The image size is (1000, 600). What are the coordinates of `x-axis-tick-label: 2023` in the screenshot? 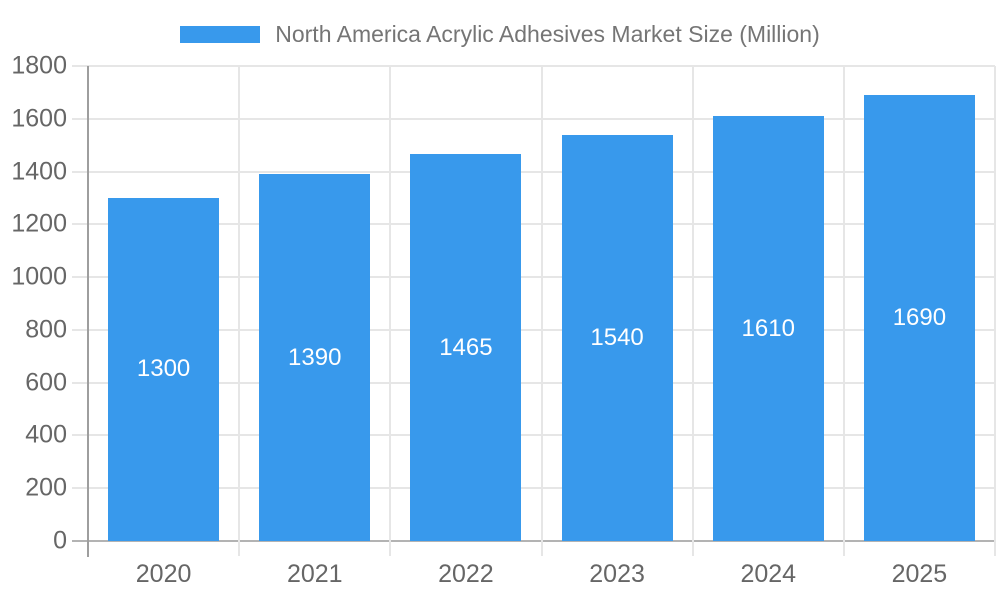 It's located at (617, 574).